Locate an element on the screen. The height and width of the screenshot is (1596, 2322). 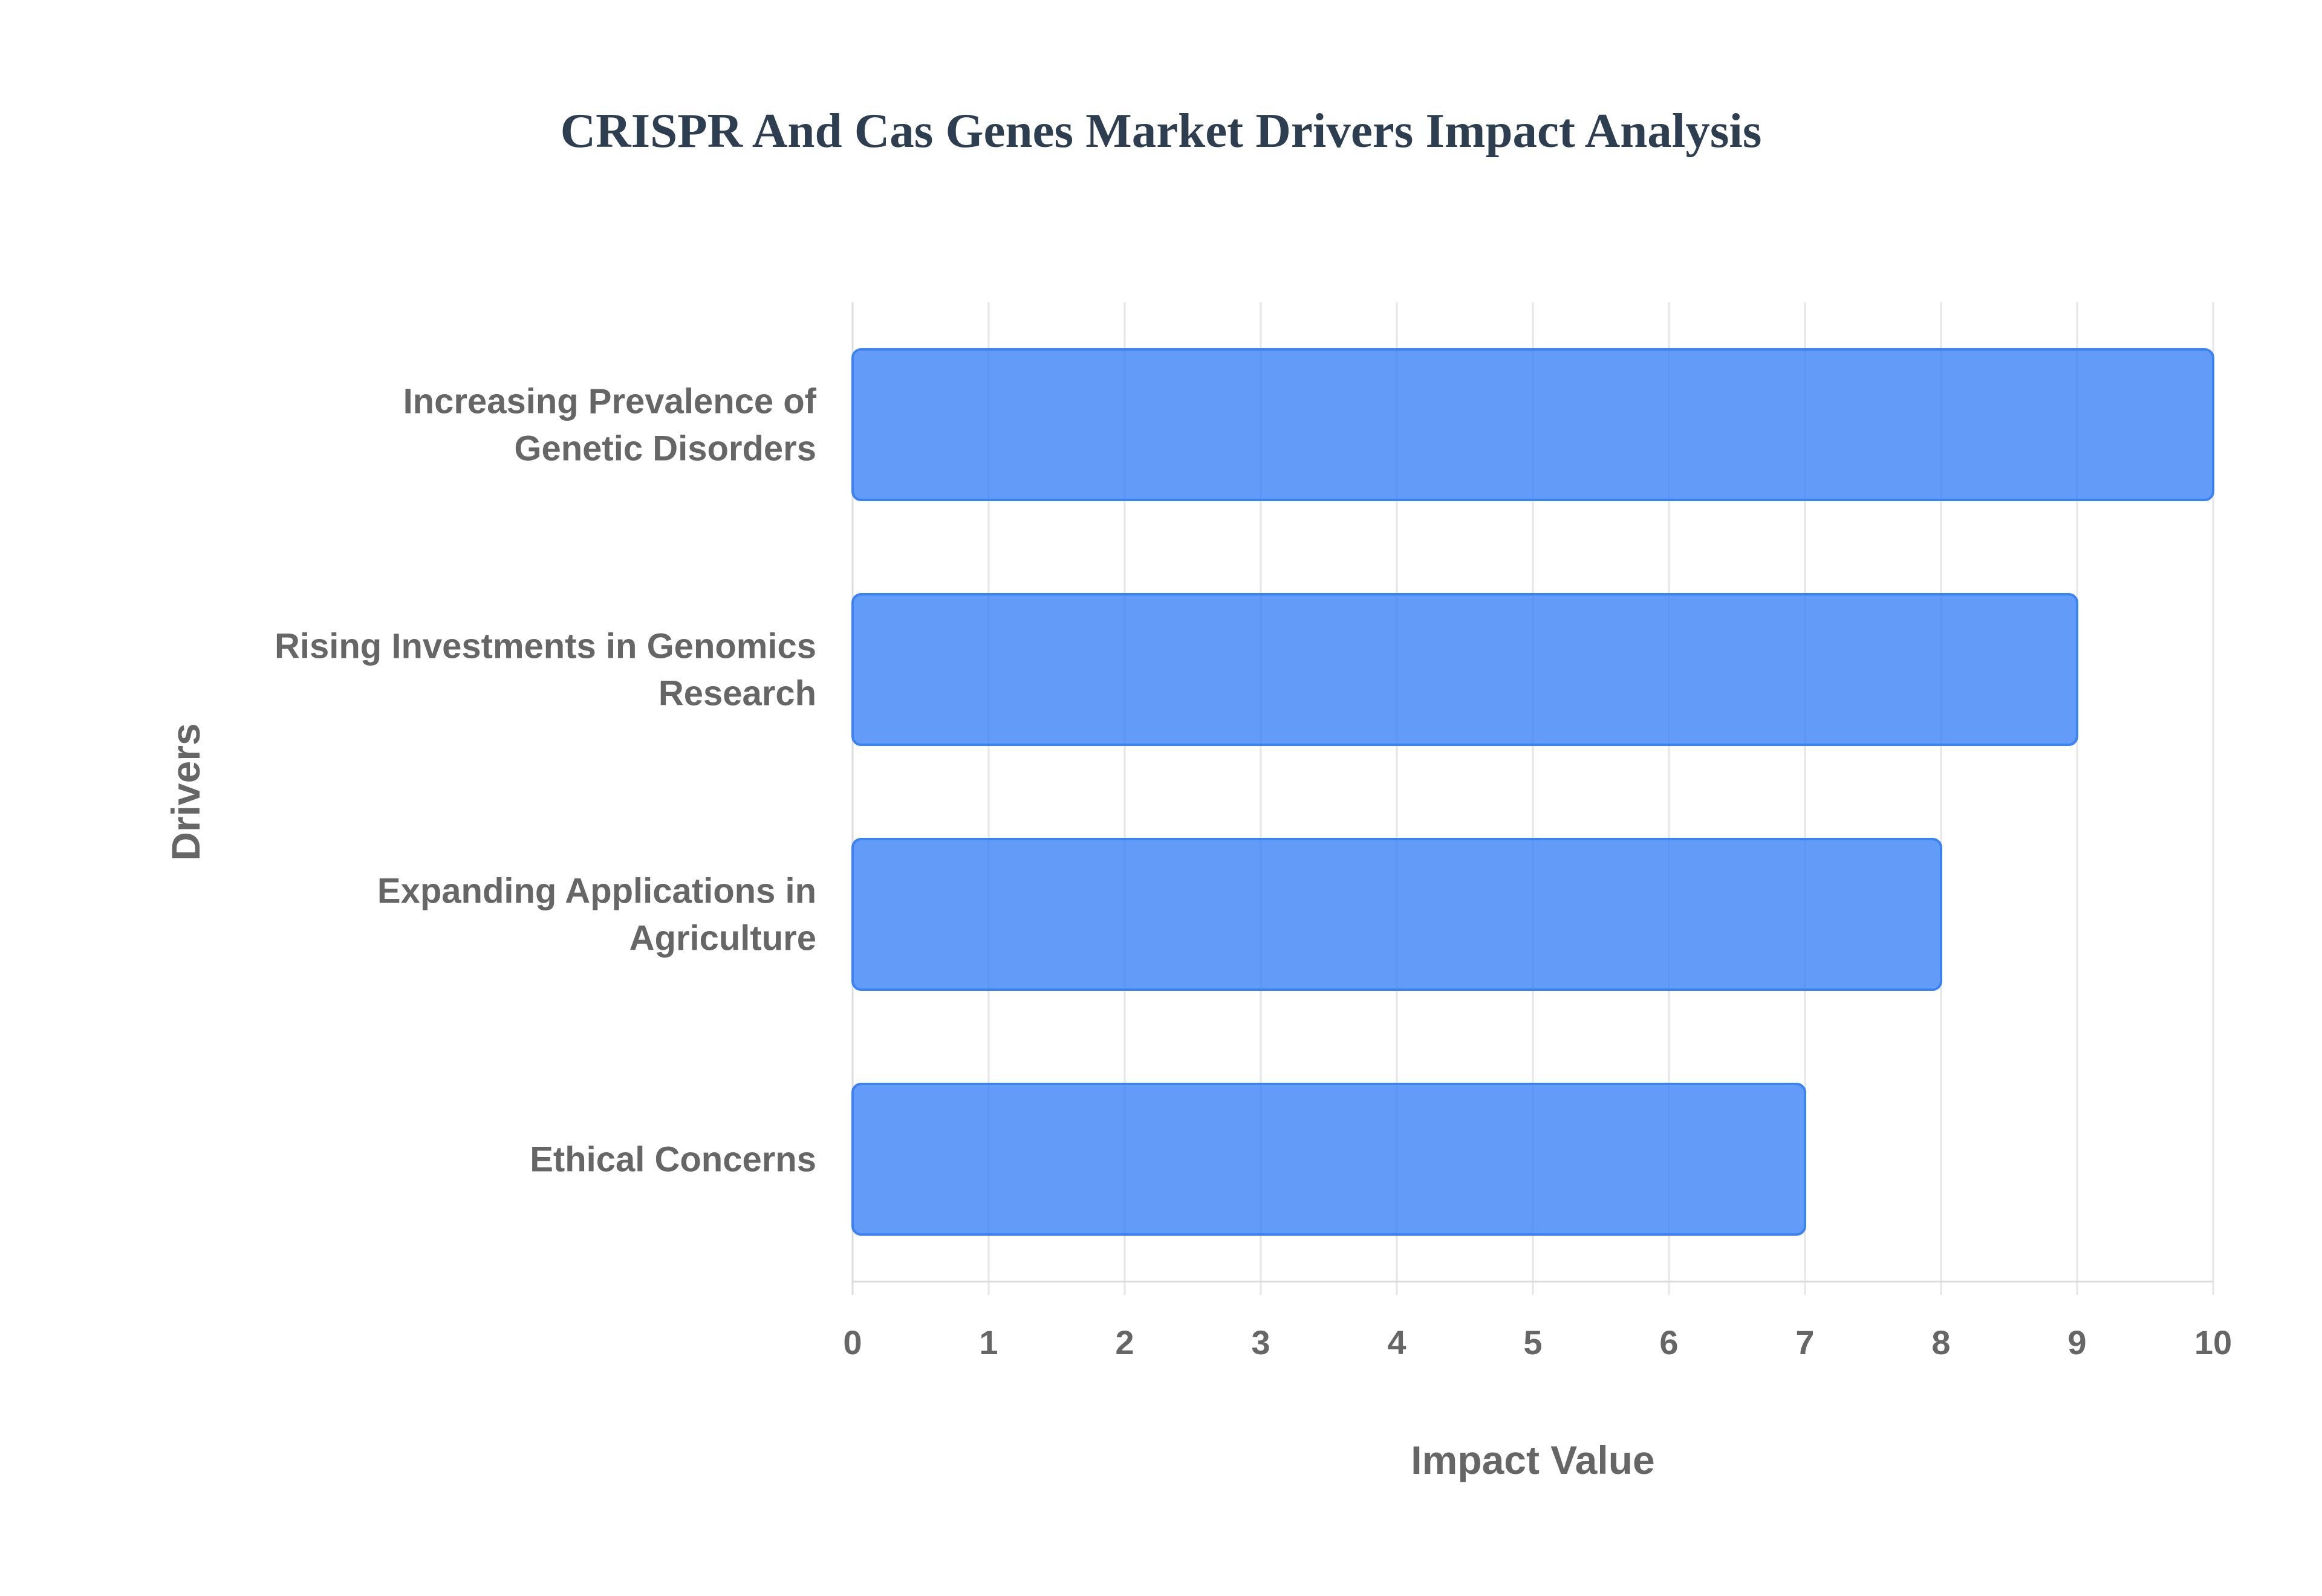
x-tick-label: 2 is located at coordinates (1124, 1342).